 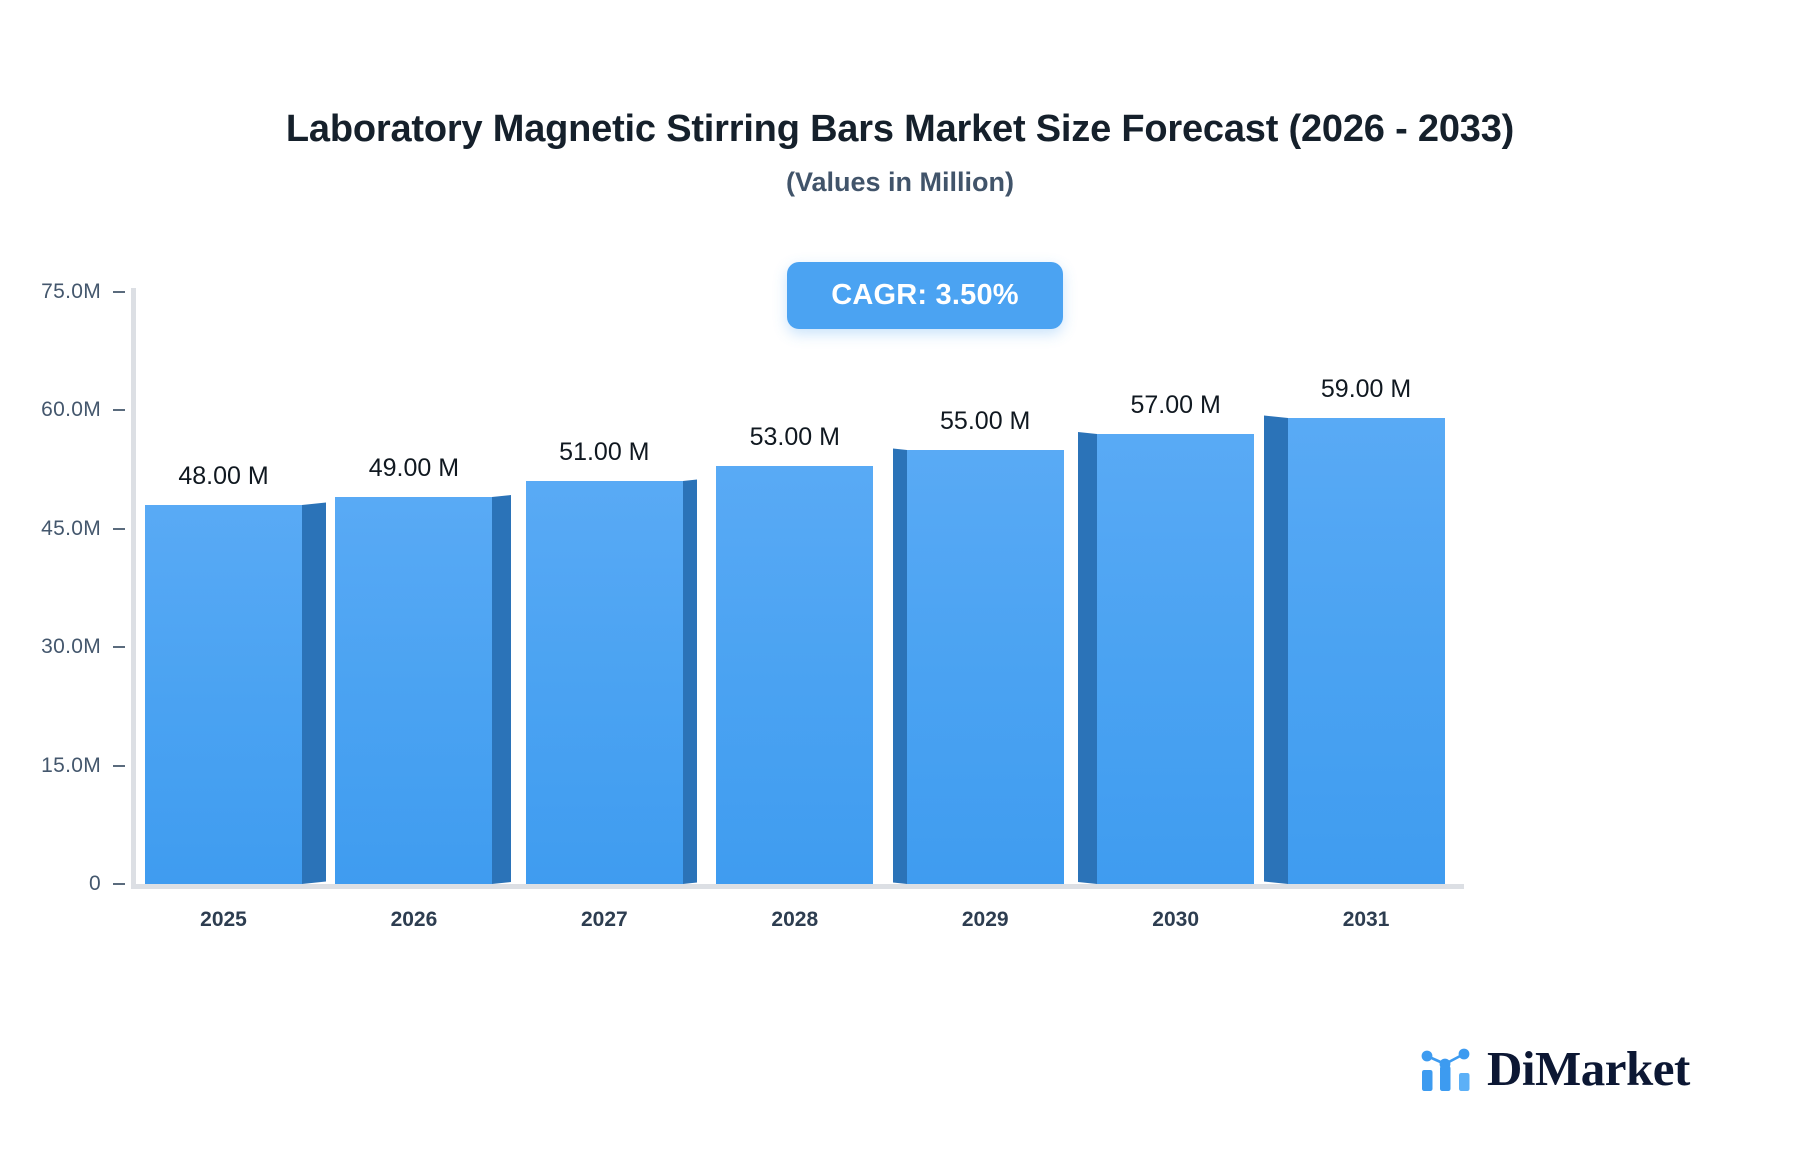 What do you see at coordinates (71, 410) in the screenshot?
I see `y-axis-tick-label: 60.0M` at bounding box center [71, 410].